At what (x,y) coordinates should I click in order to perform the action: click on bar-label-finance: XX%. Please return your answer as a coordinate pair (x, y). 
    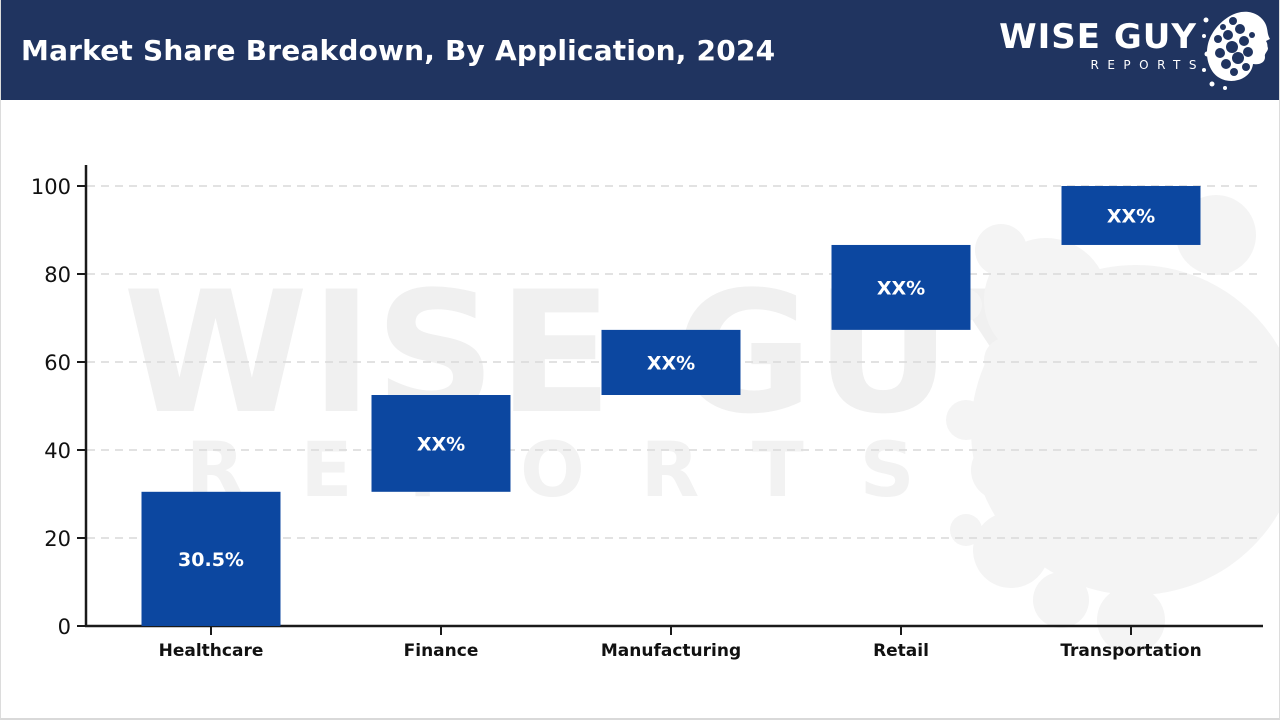
    Looking at the image, I should click on (441, 444).